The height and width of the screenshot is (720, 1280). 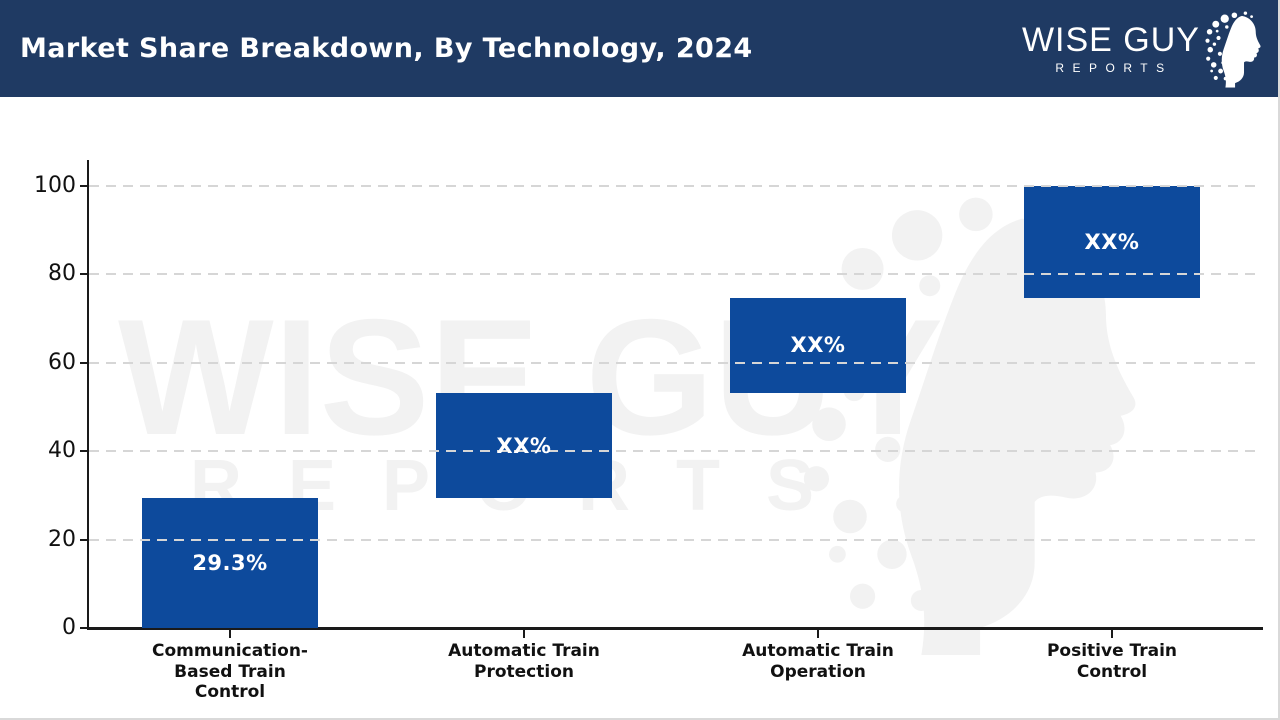 I want to click on logo-text: WISE GUY REPORTS, so click(x=1110, y=48).